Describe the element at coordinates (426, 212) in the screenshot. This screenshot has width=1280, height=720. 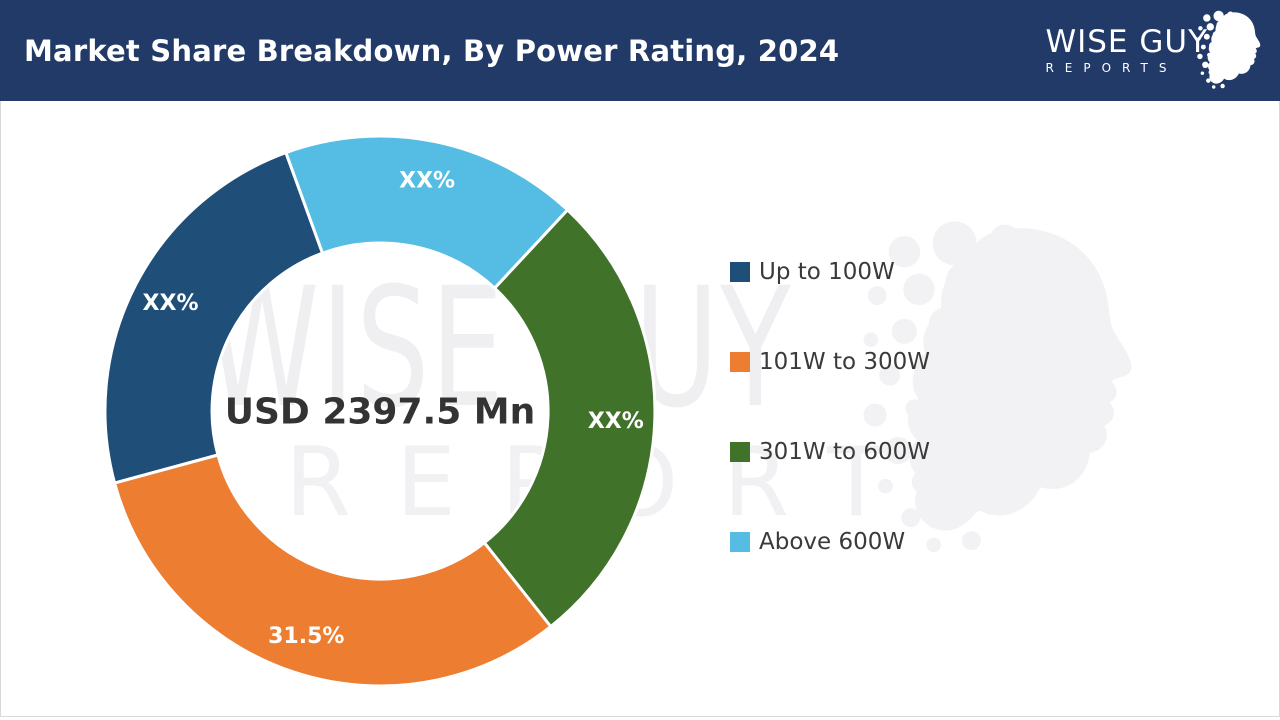
I see `donut-slice-above-600w` at that location.